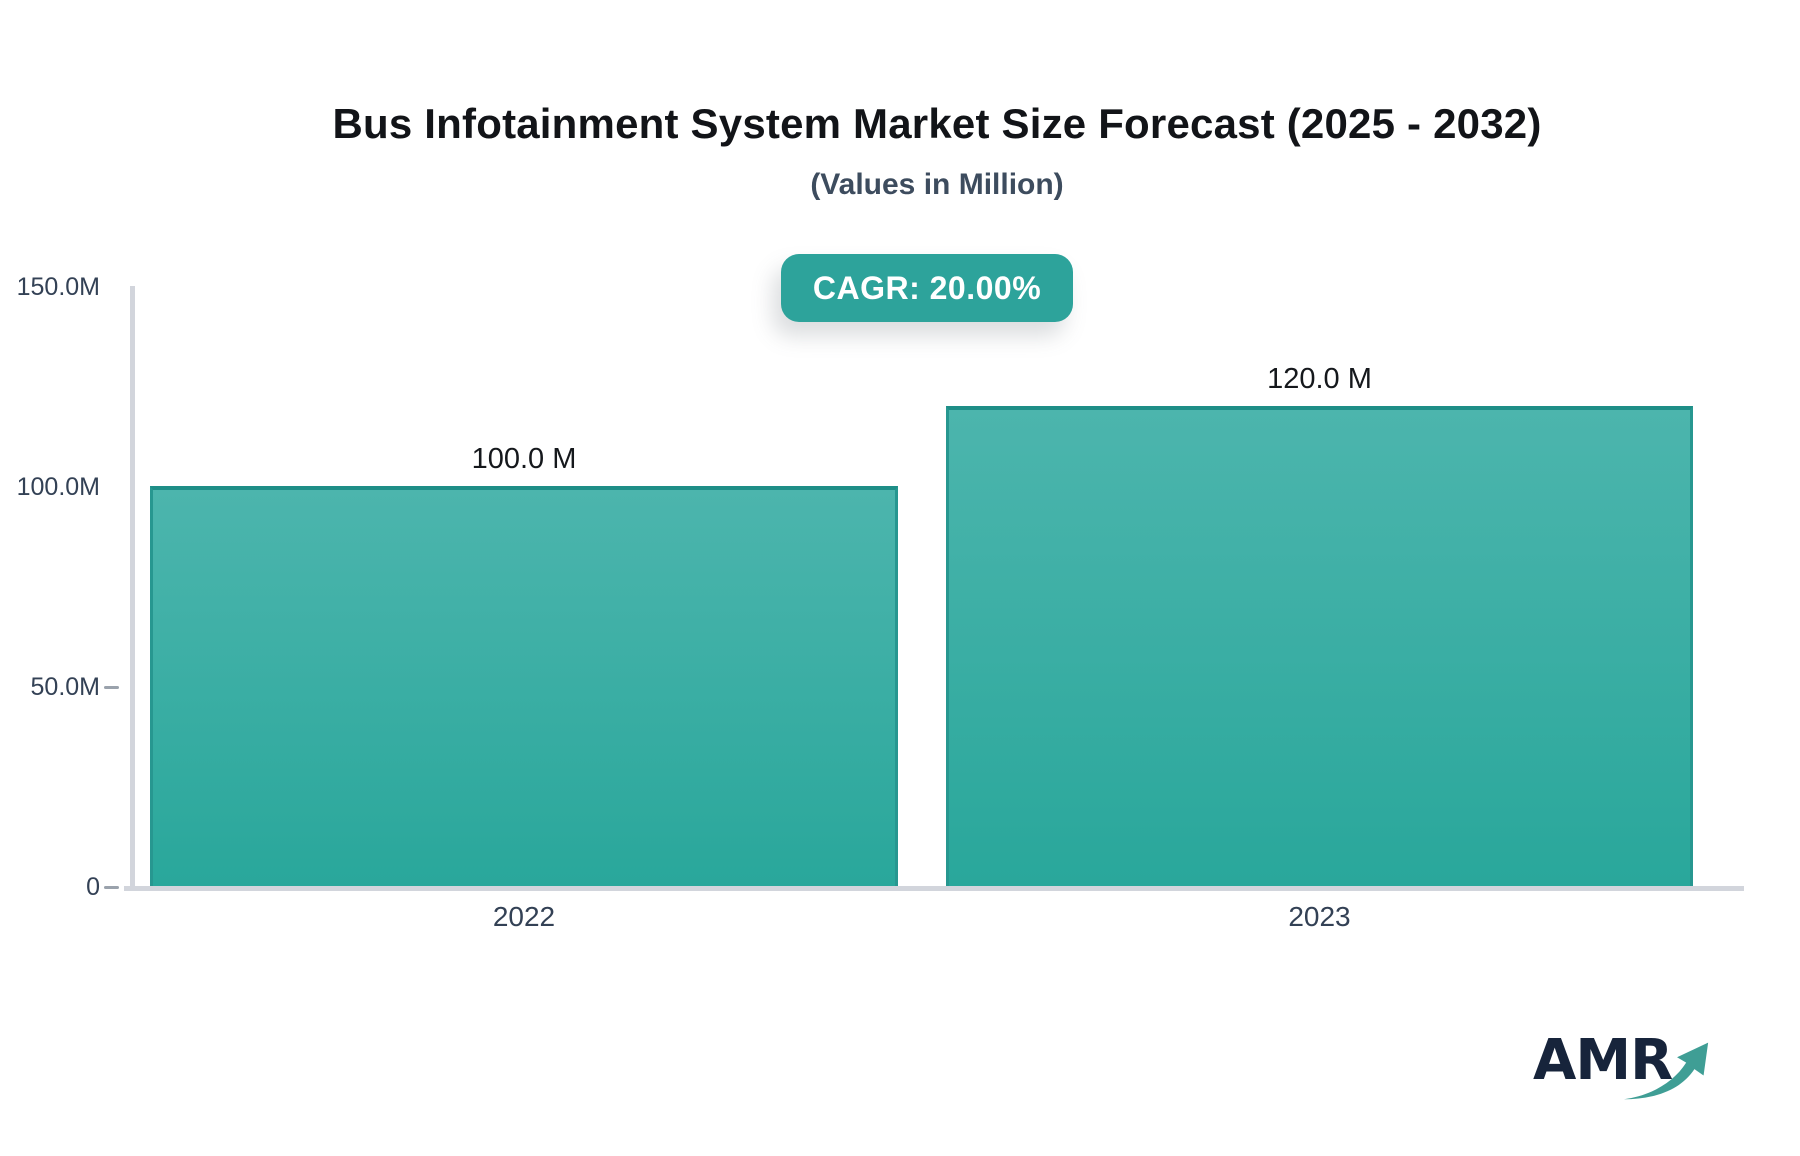  I want to click on x-tick-label-2023: 2023, so click(1319, 916).